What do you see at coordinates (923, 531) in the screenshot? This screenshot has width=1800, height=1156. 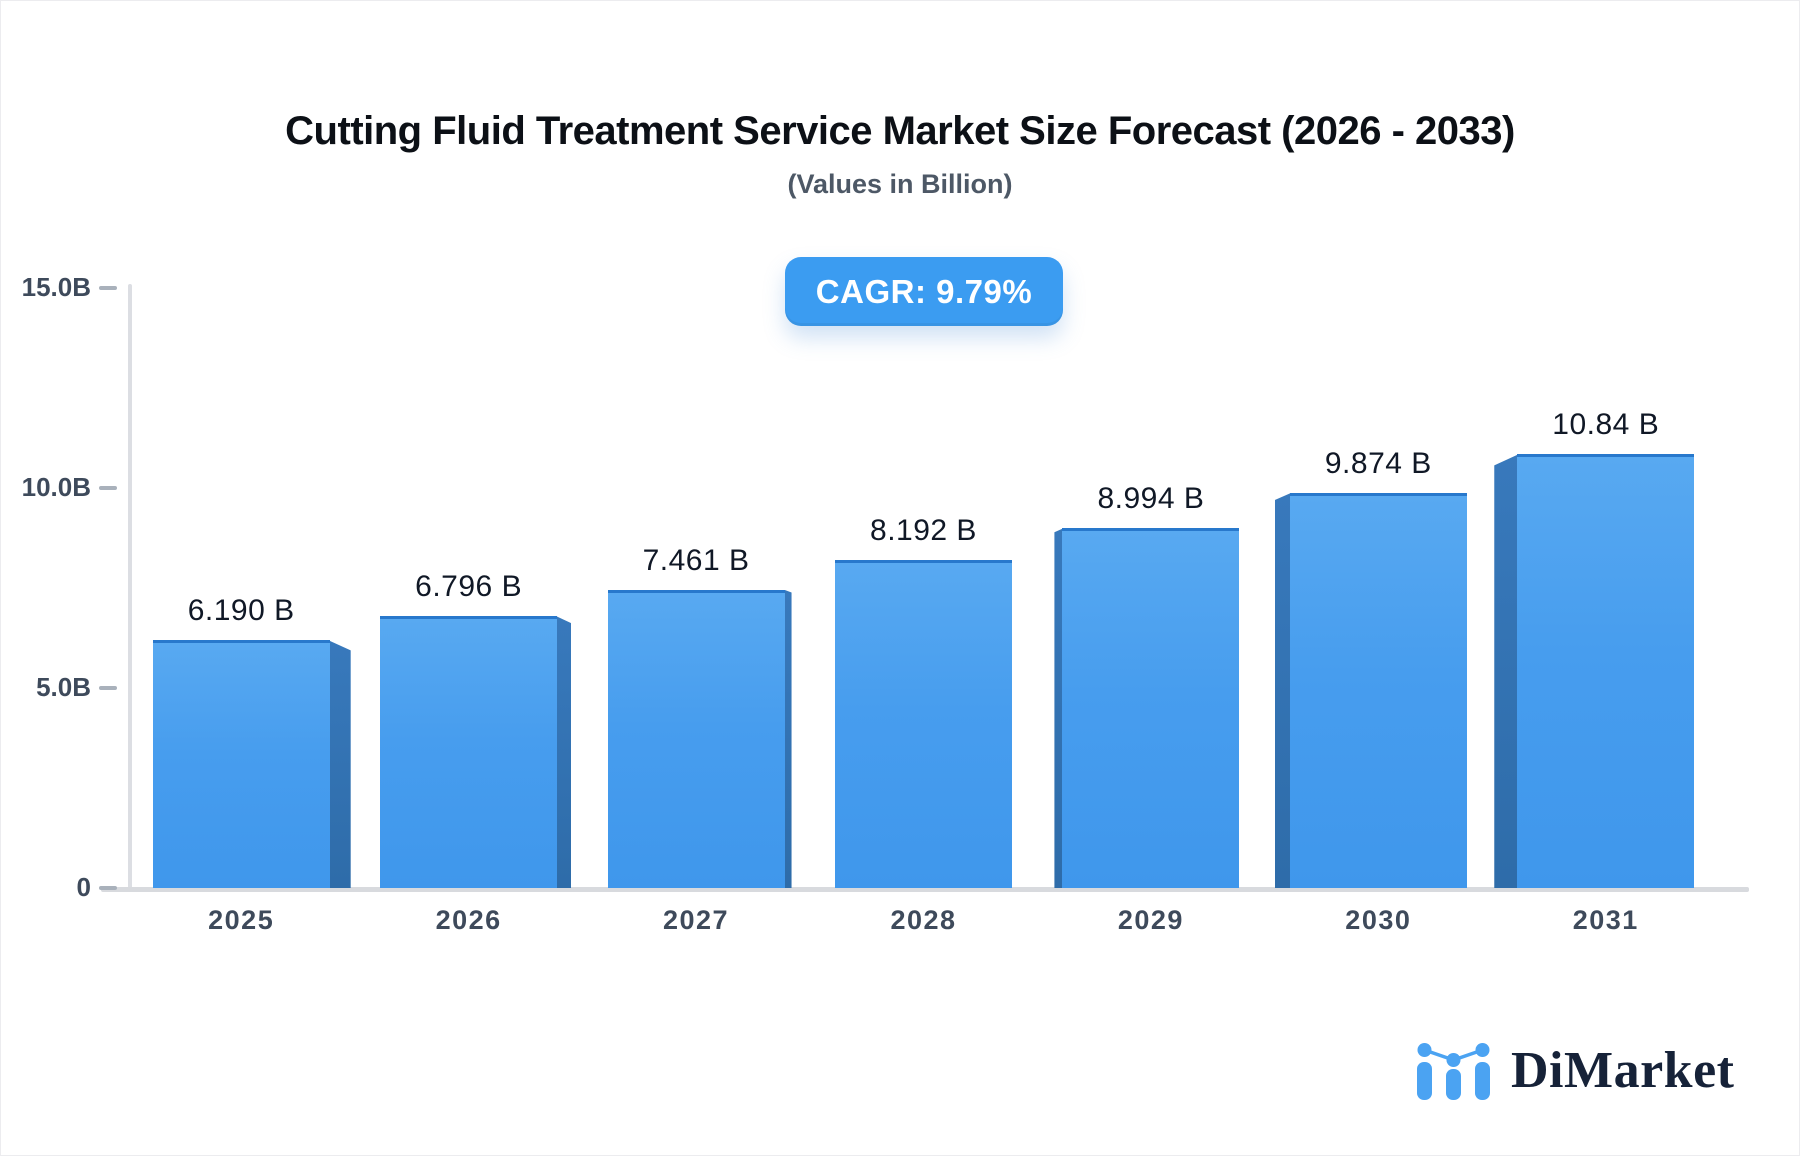 I see `bar-value-label: 8.192 B` at bounding box center [923, 531].